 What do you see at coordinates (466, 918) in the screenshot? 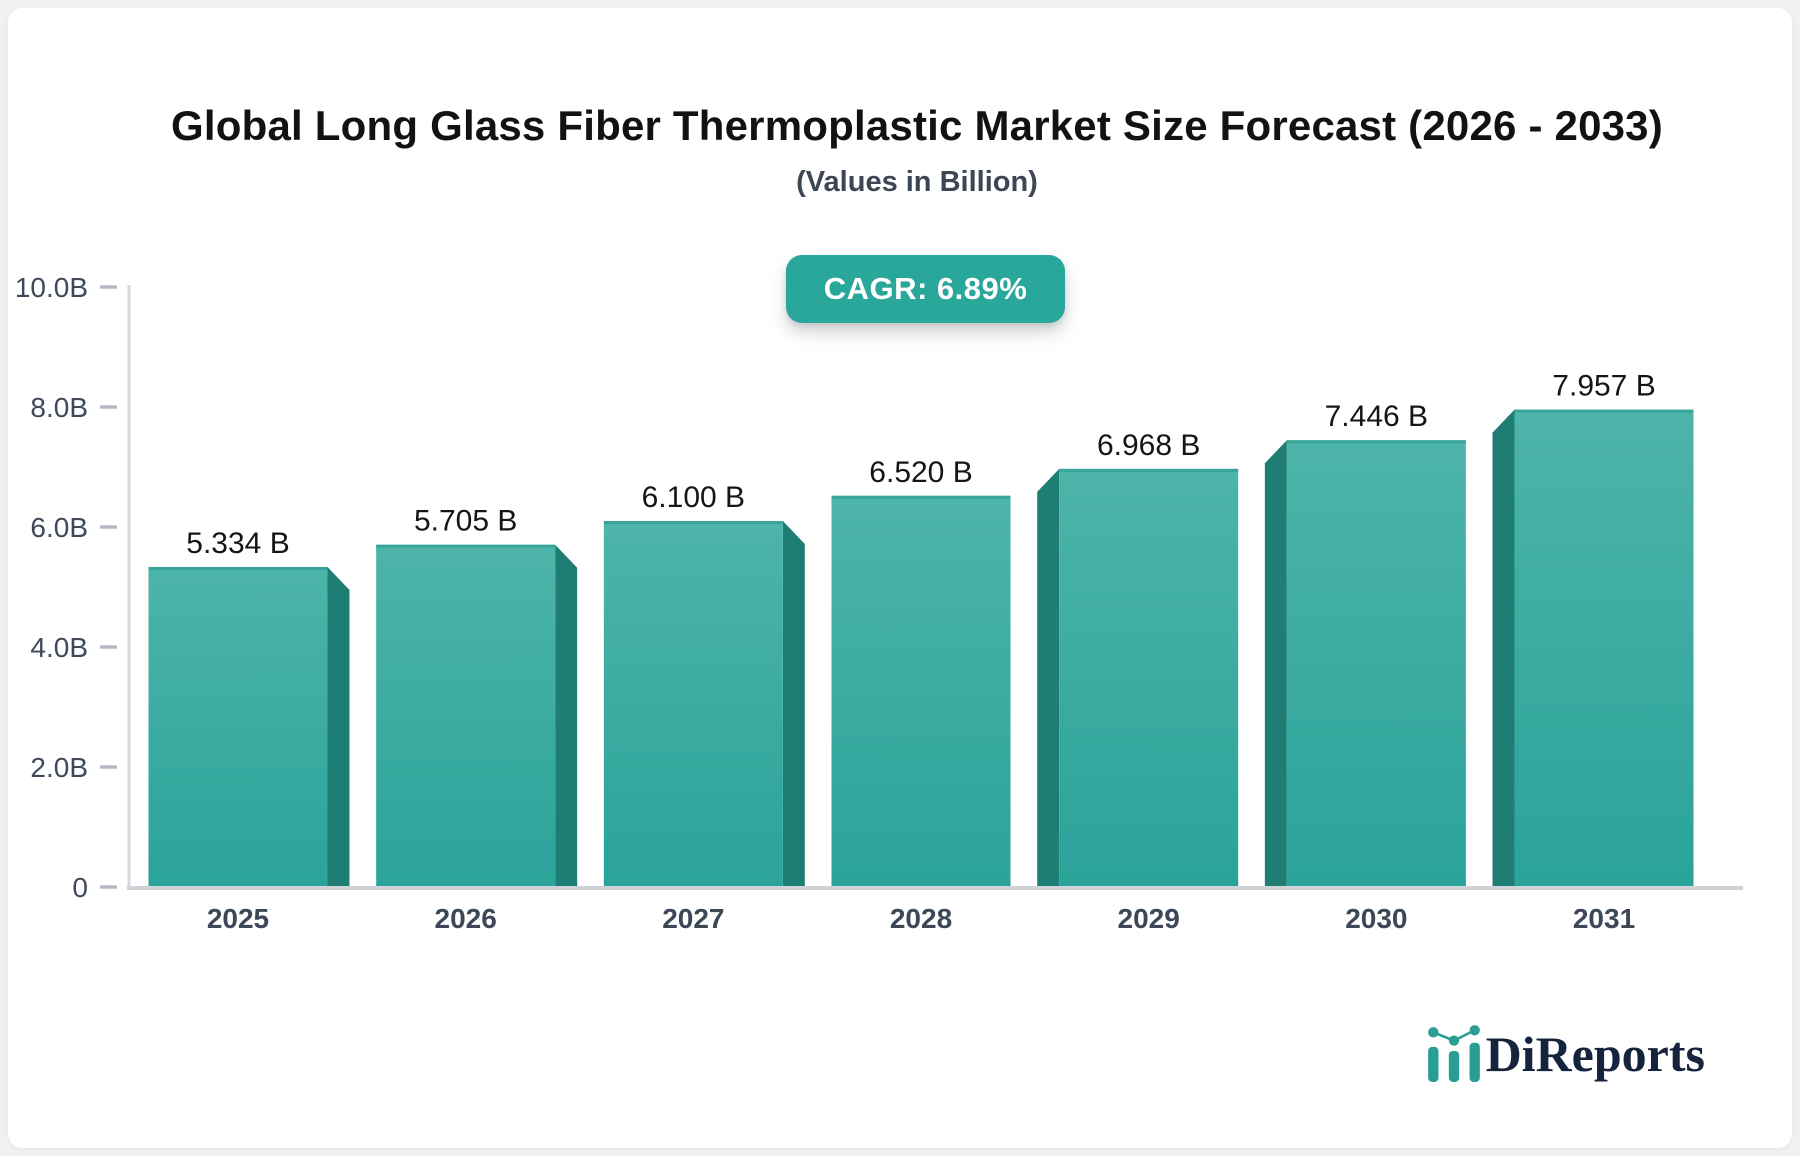
I see `x-tick-label-2026: 2026` at bounding box center [466, 918].